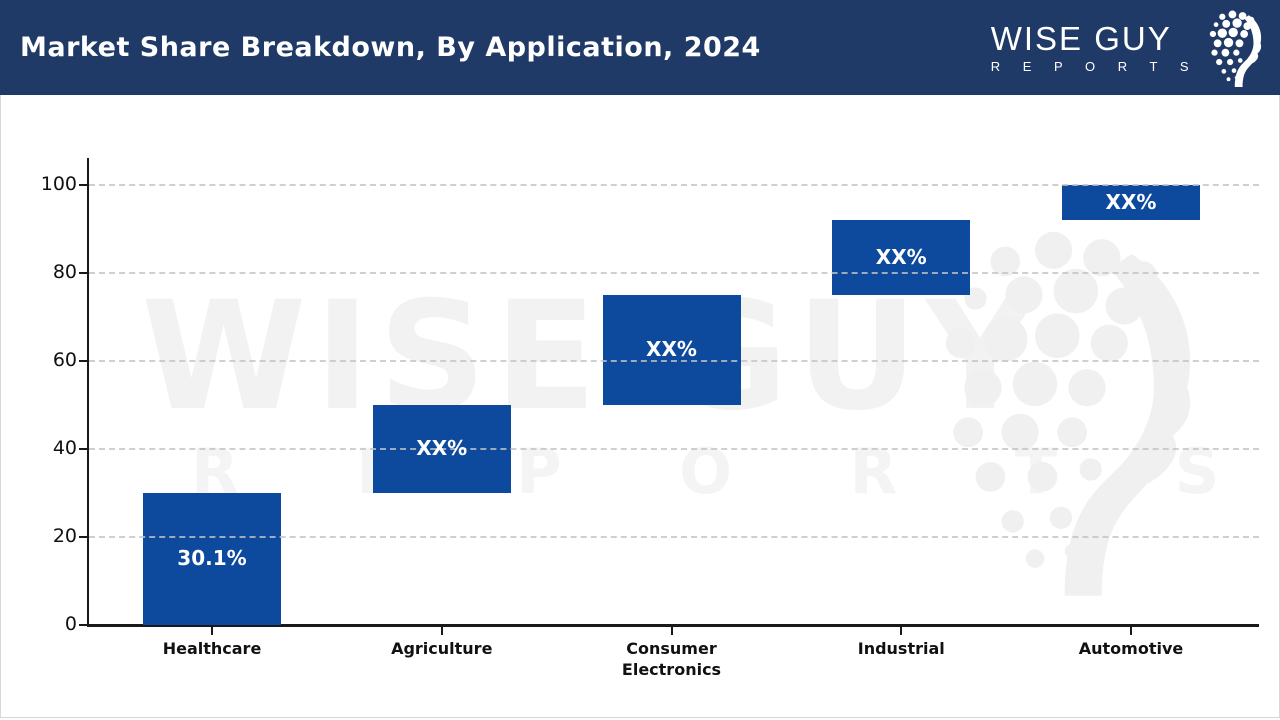 The image size is (1280, 720). Describe the element at coordinates (64, 448) in the screenshot. I see `y-tick-label-40: 40` at that location.